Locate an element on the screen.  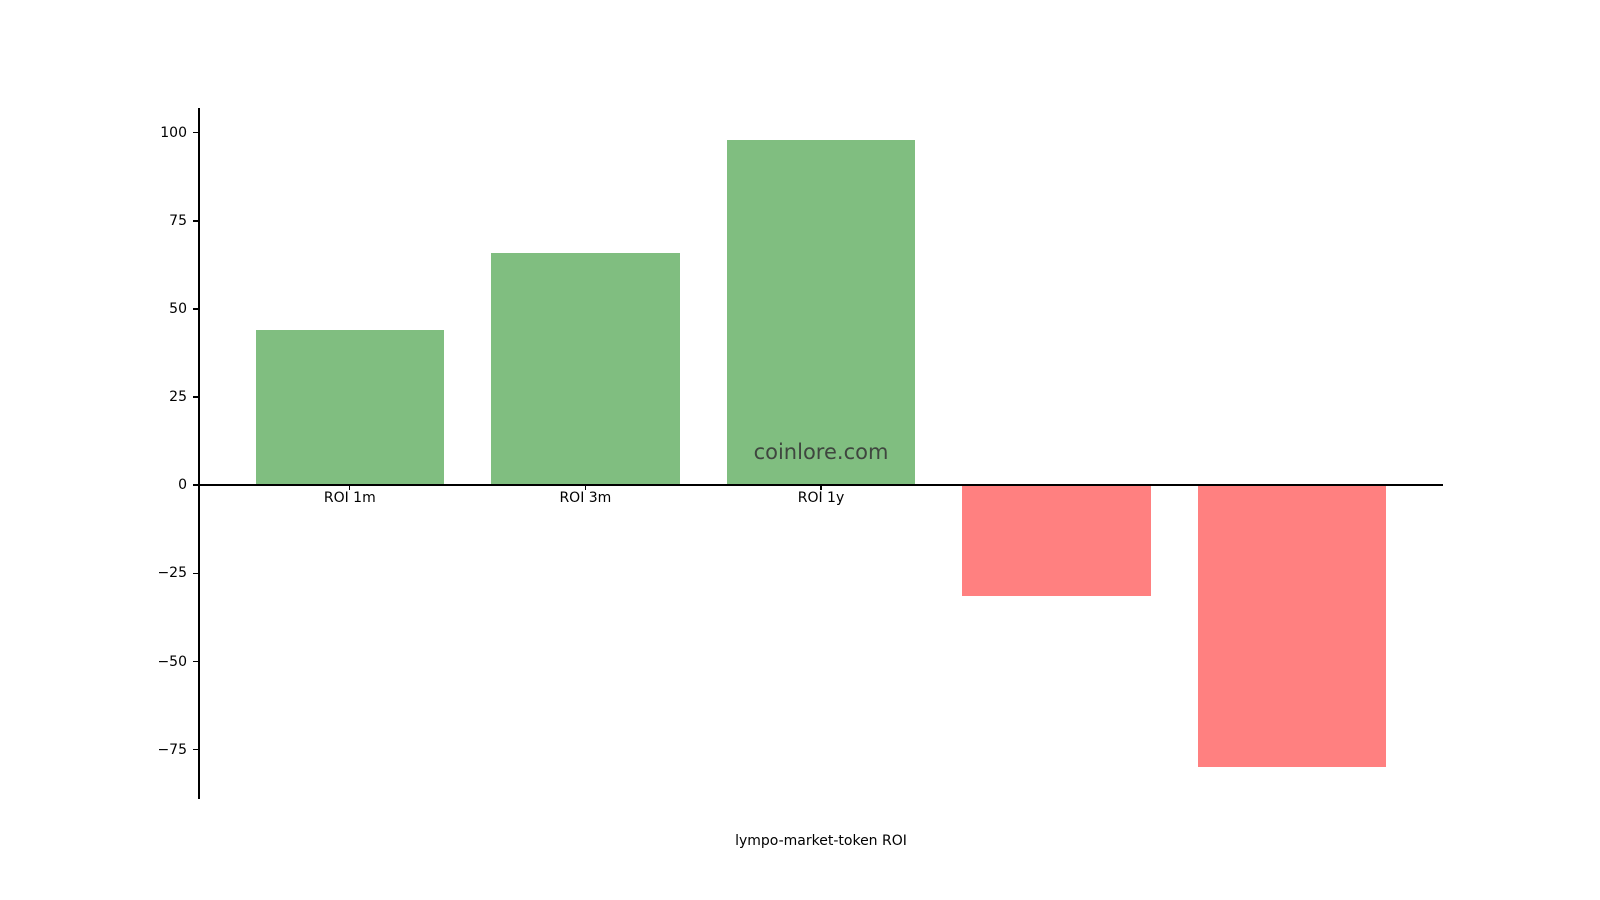
y-axis-spine is located at coordinates (199, 453).